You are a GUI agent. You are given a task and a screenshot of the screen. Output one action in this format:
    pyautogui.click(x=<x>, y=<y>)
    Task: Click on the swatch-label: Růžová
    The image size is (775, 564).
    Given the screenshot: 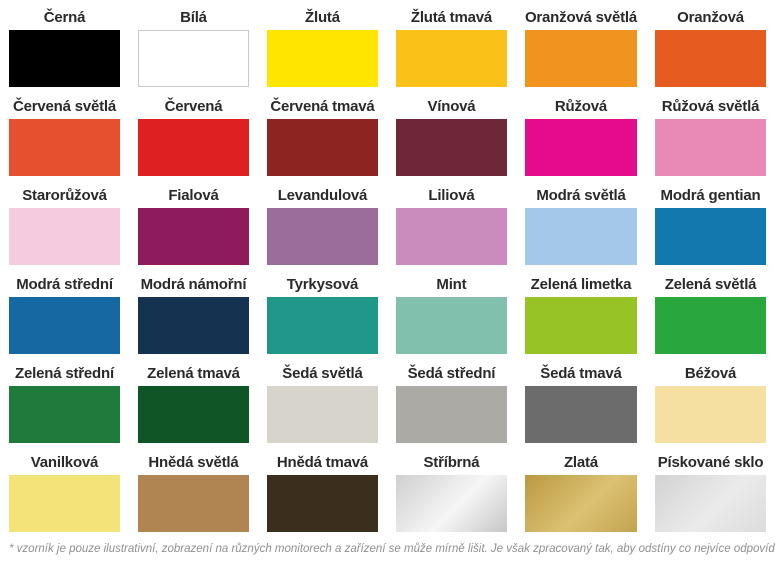 What is the action you would take?
    pyautogui.click(x=581, y=106)
    